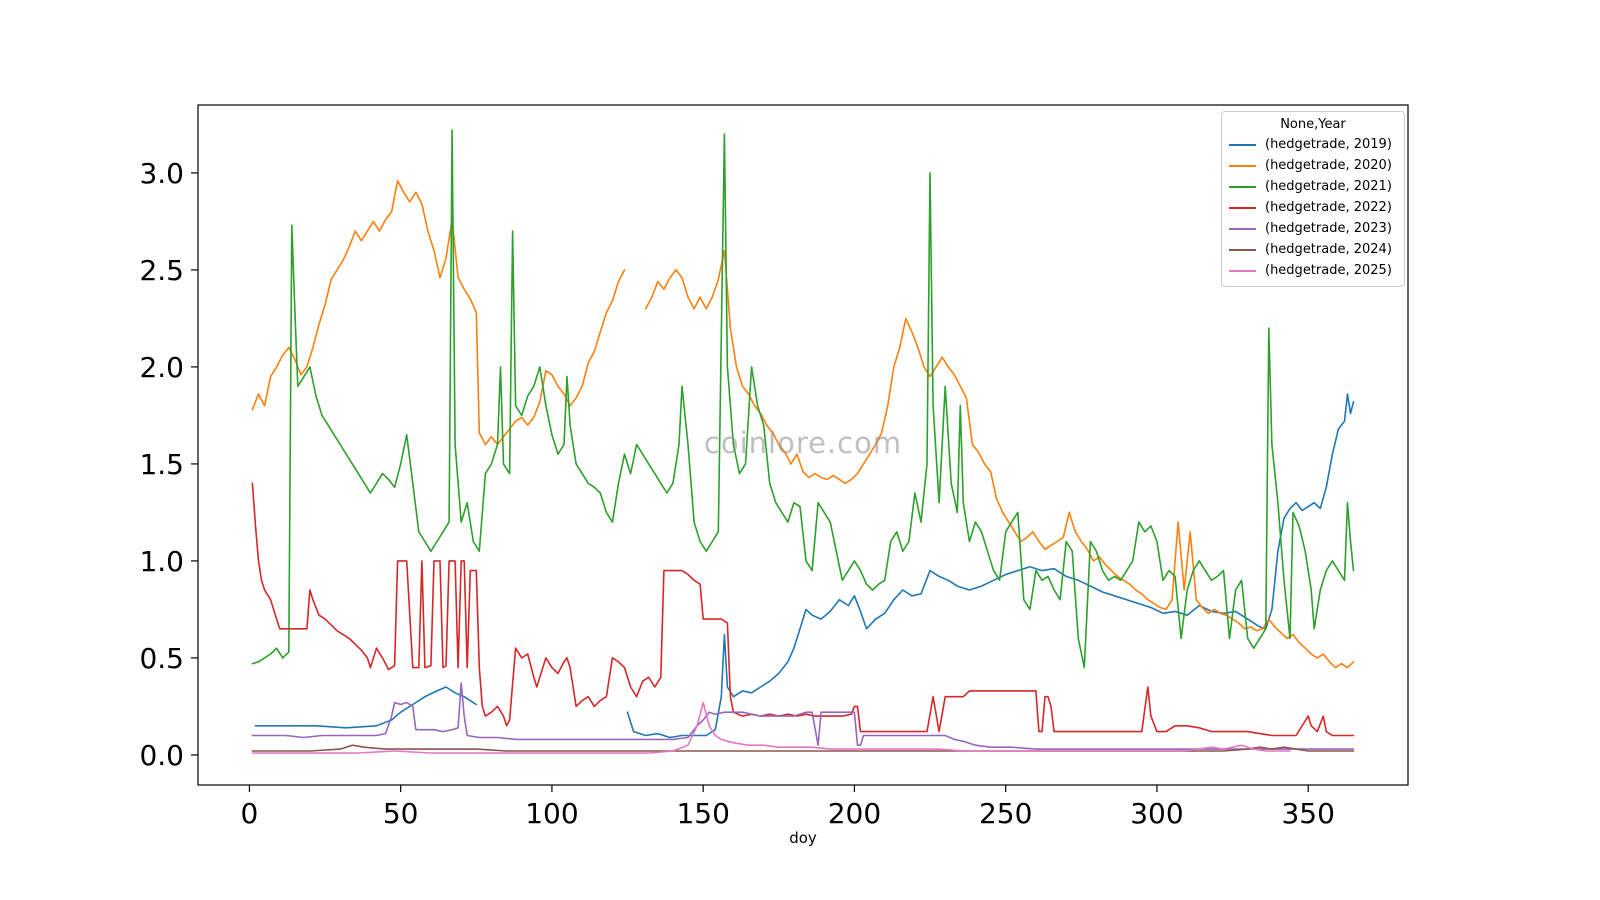 Image resolution: width=1600 pixels, height=900 pixels. What do you see at coordinates (161, 464) in the screenshot?
I see `y-tick-label: 1.5` at bounding box center [161, 464].